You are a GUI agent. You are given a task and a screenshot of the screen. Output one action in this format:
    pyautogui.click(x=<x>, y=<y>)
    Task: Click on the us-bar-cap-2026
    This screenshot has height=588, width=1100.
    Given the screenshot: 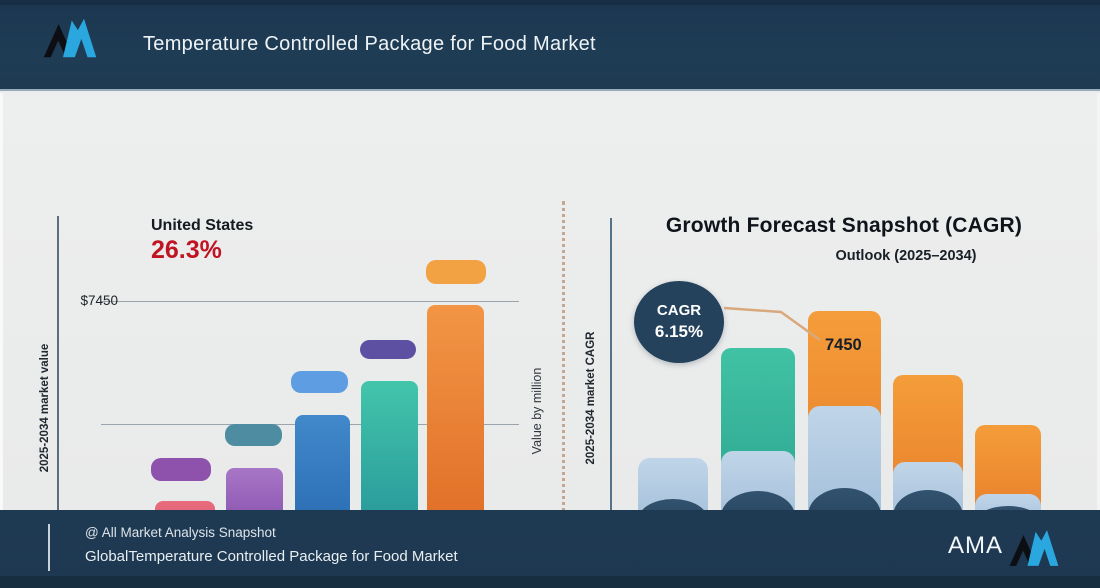 What is the action you would take?
    pyautogui.click(x=319, y=382)
    